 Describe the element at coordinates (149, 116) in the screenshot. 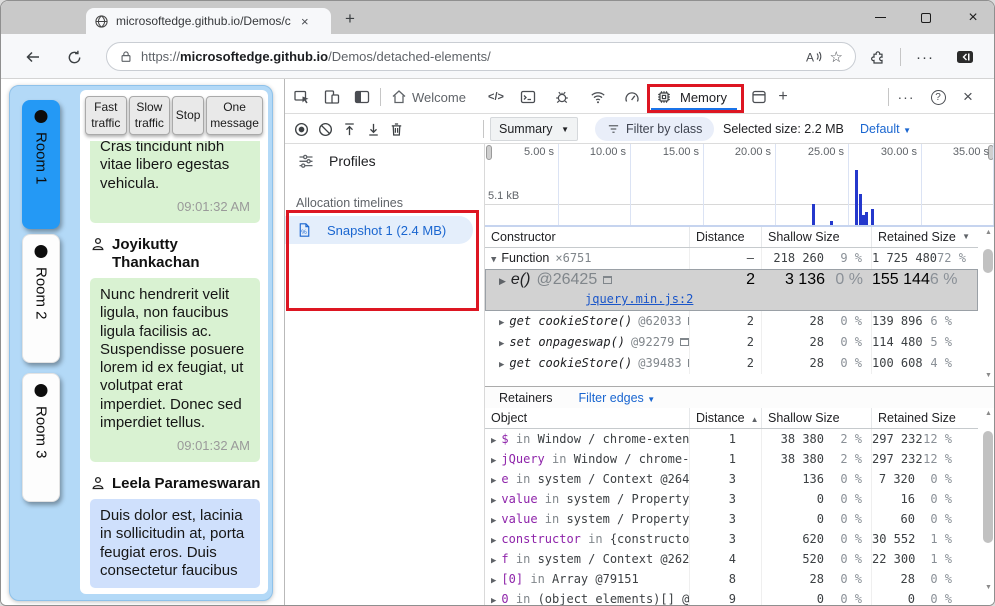

I see `slow-traffic-button: Slow traffic` at that location.